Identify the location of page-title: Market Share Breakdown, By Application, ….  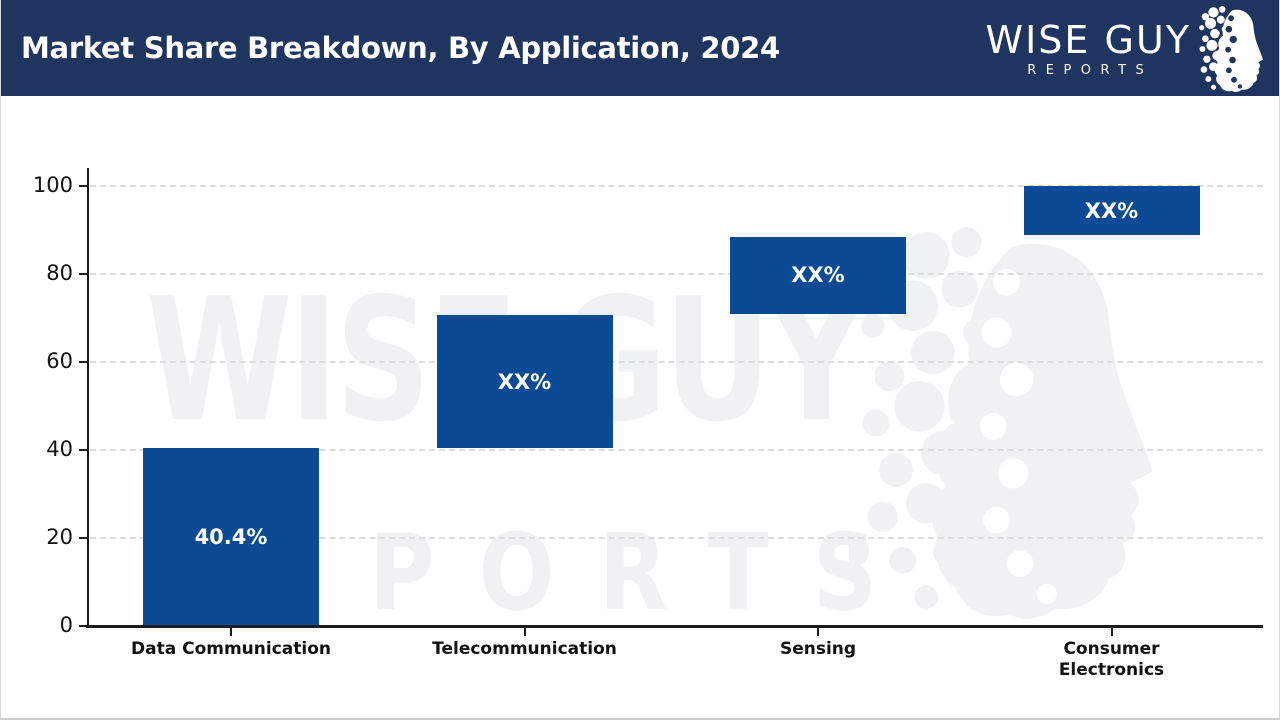
(400, 48).